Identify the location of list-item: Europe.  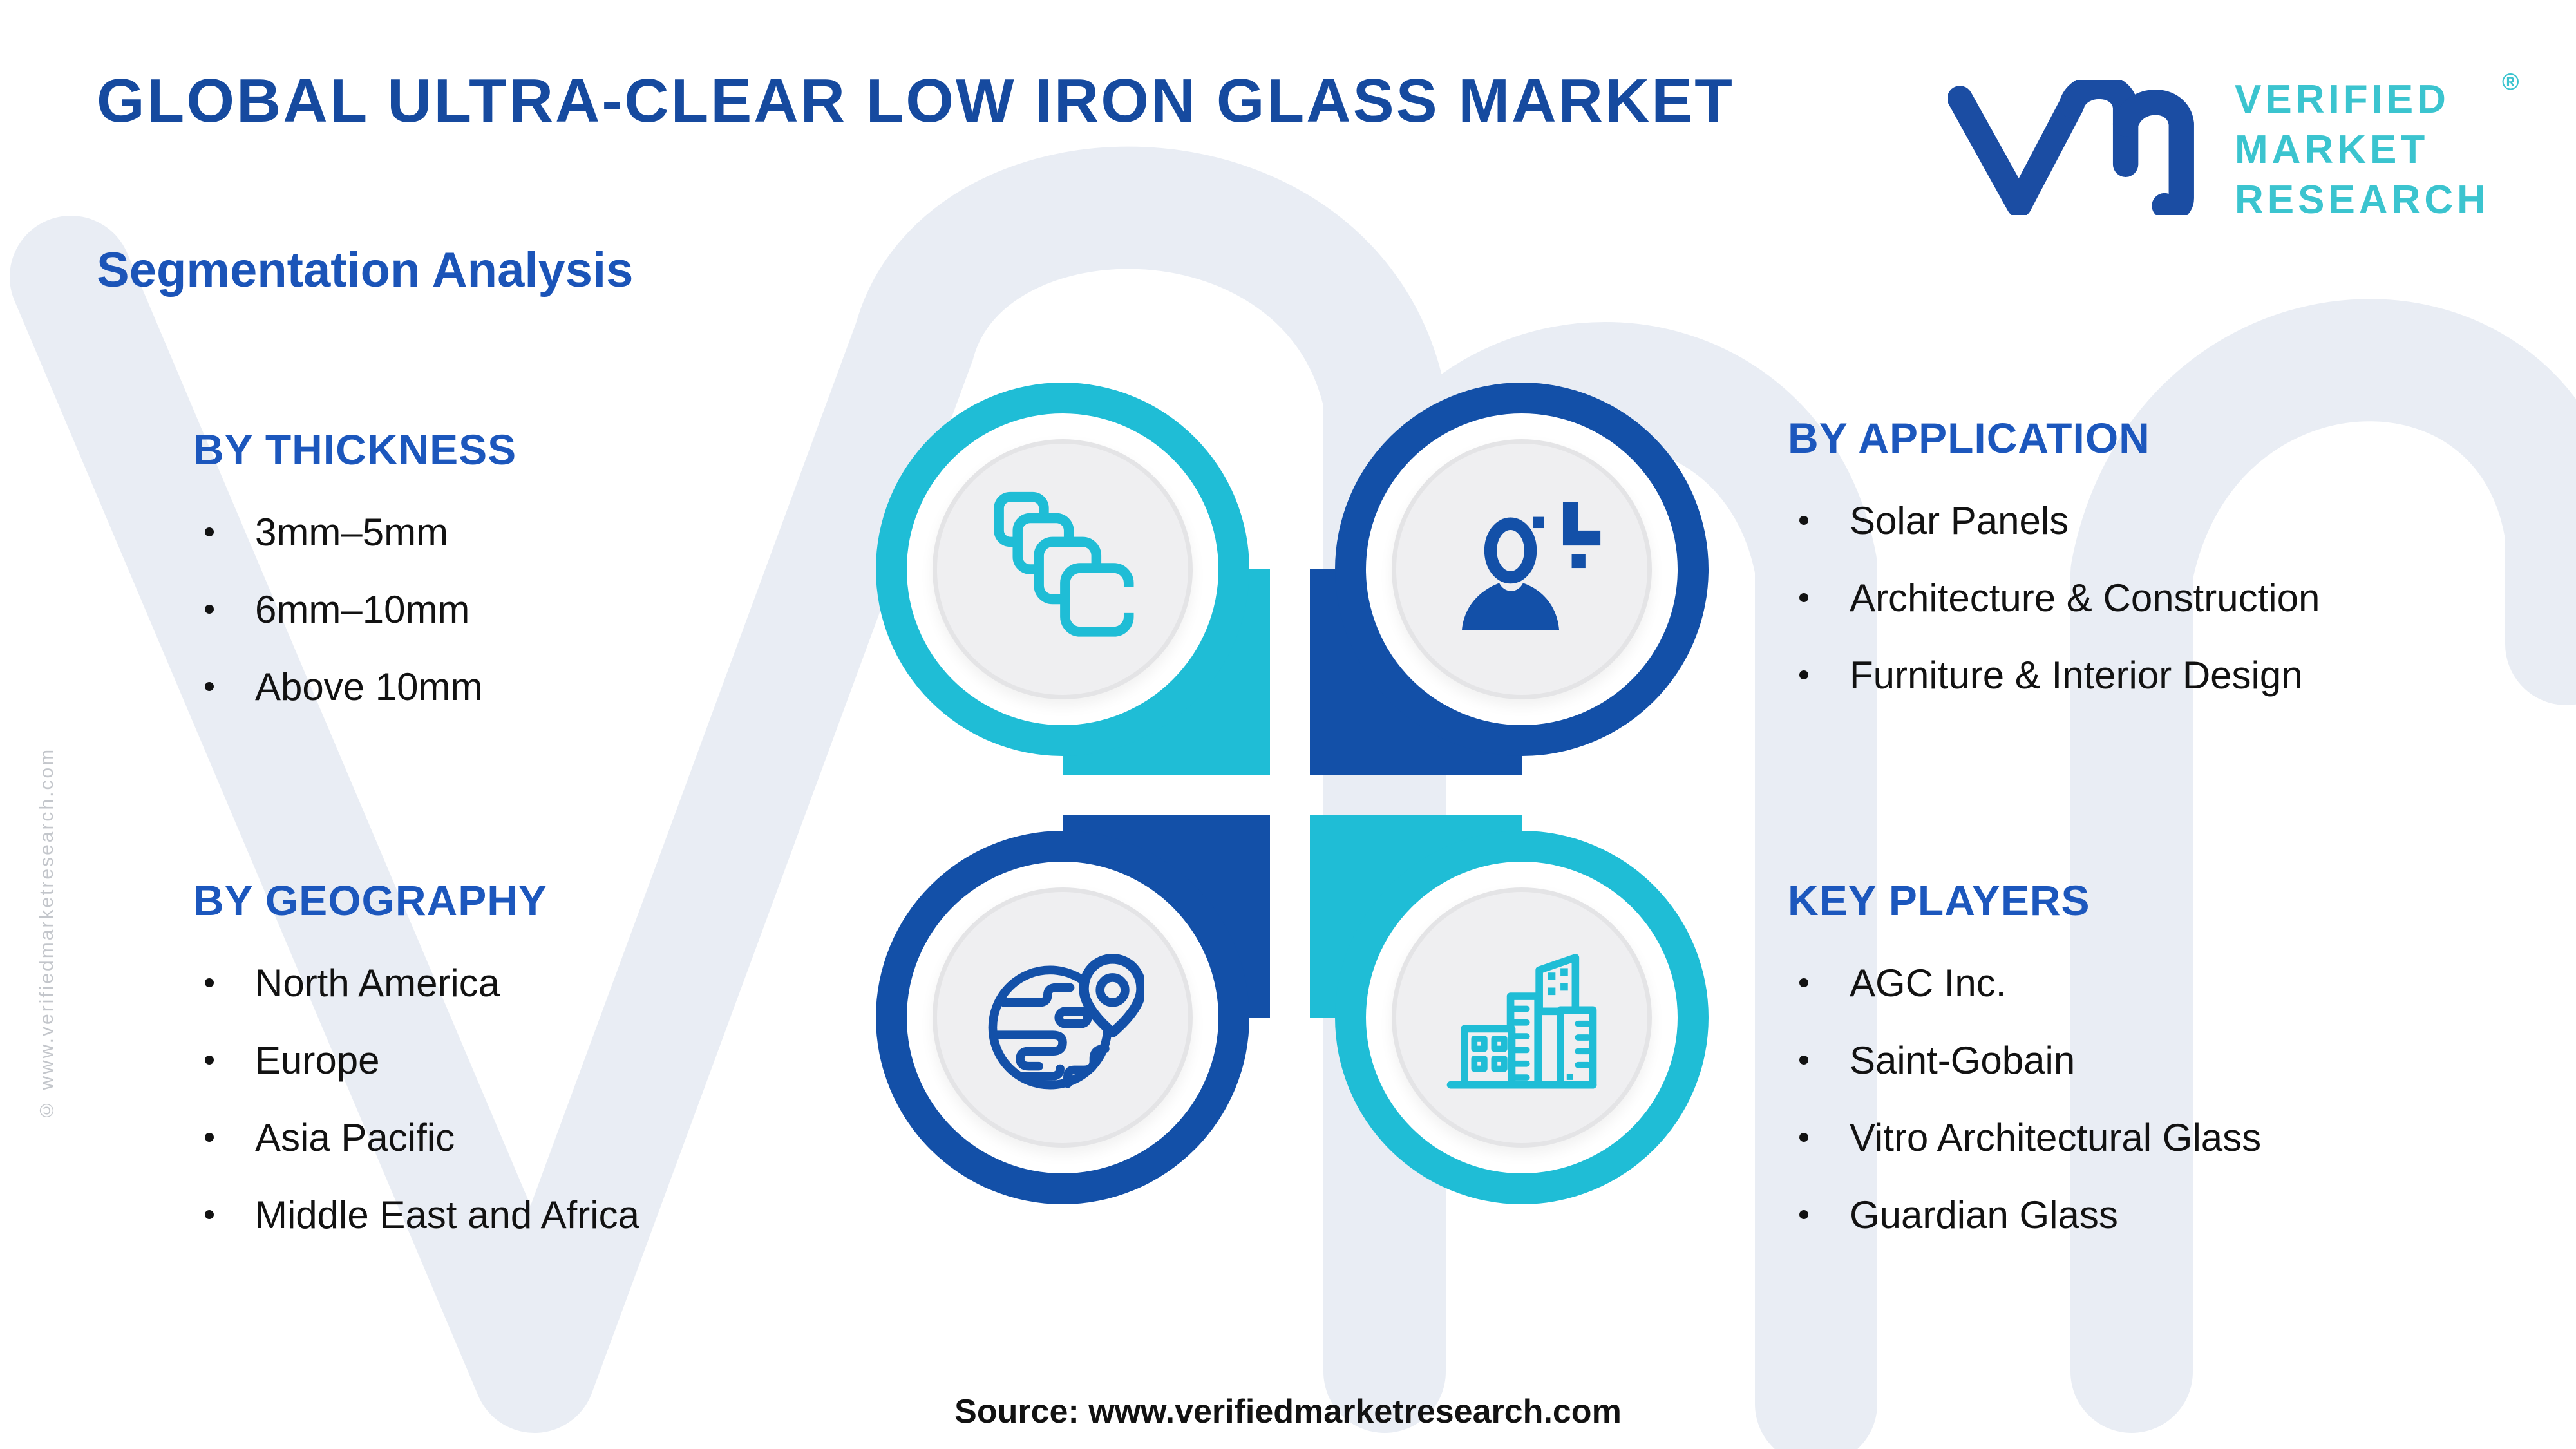
(579, 1060).